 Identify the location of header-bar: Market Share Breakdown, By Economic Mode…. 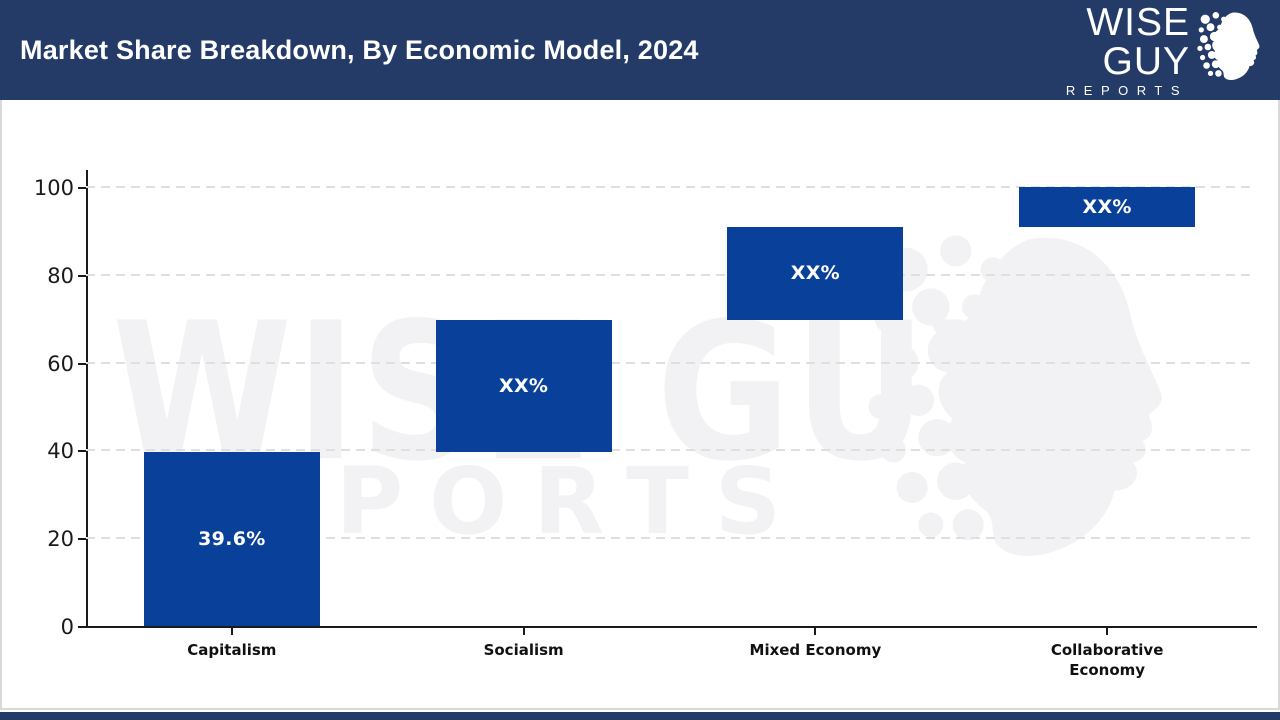
(640, 50).